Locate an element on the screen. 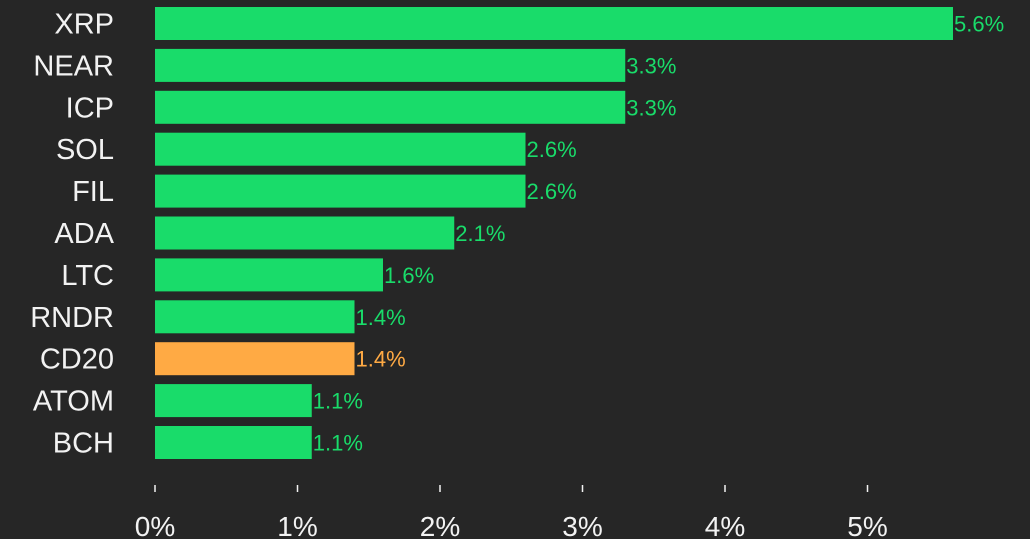  value-label-fil: 2.6% is located at coordinates (552, 191).